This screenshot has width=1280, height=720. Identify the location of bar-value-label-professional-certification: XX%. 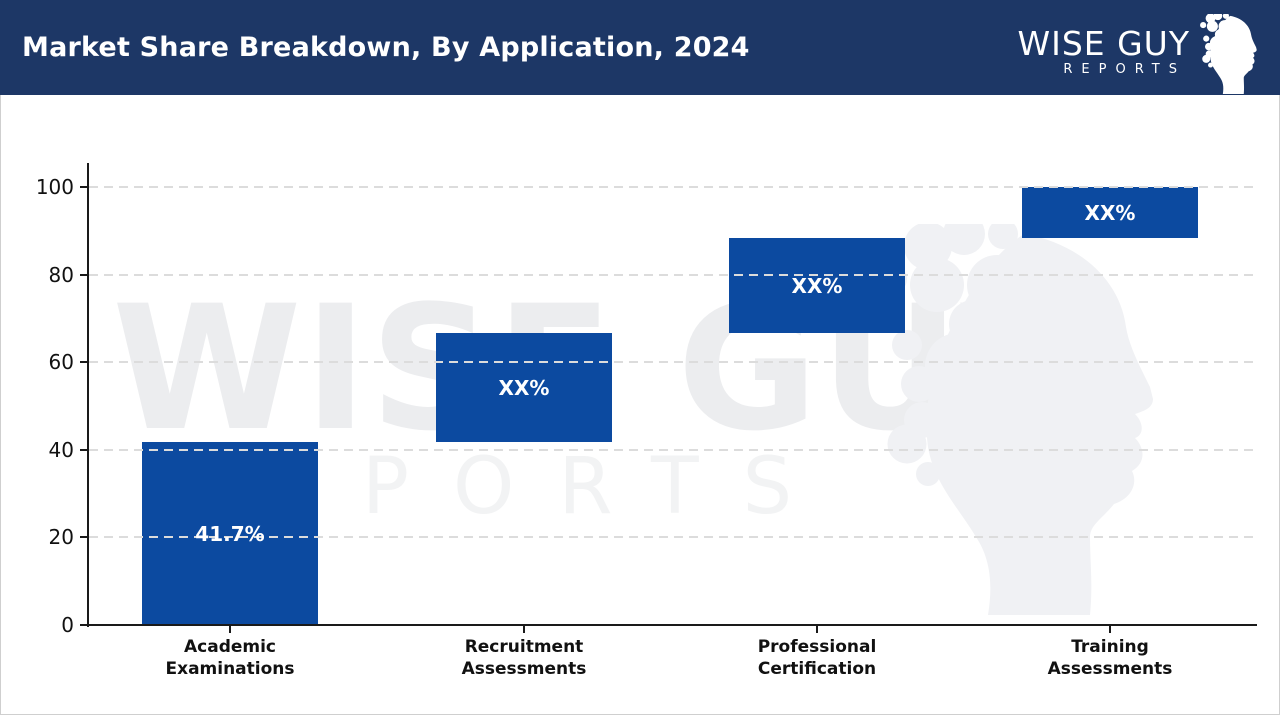
(817, 285).